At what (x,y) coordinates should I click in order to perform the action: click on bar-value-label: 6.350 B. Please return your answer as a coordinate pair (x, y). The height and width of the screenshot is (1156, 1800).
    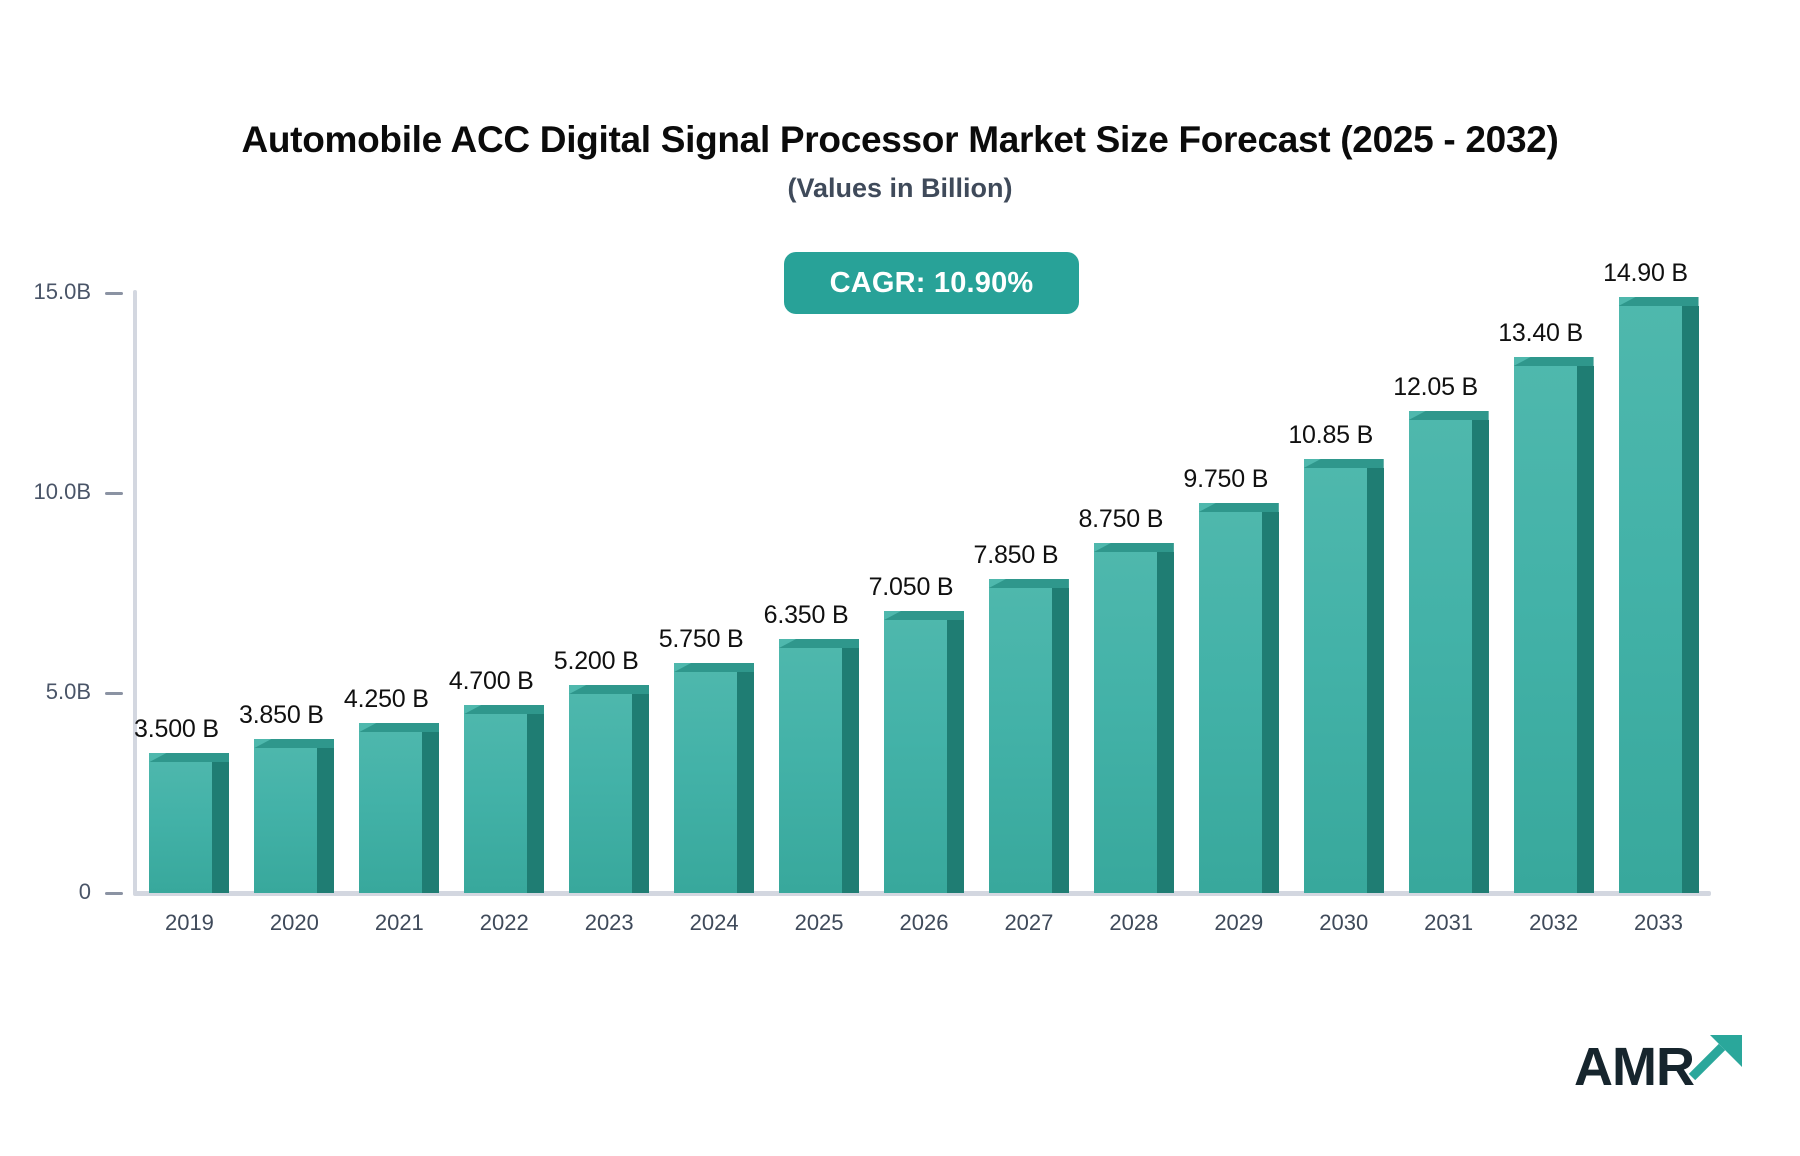
    Looking at the image, I should click on (806, 615).